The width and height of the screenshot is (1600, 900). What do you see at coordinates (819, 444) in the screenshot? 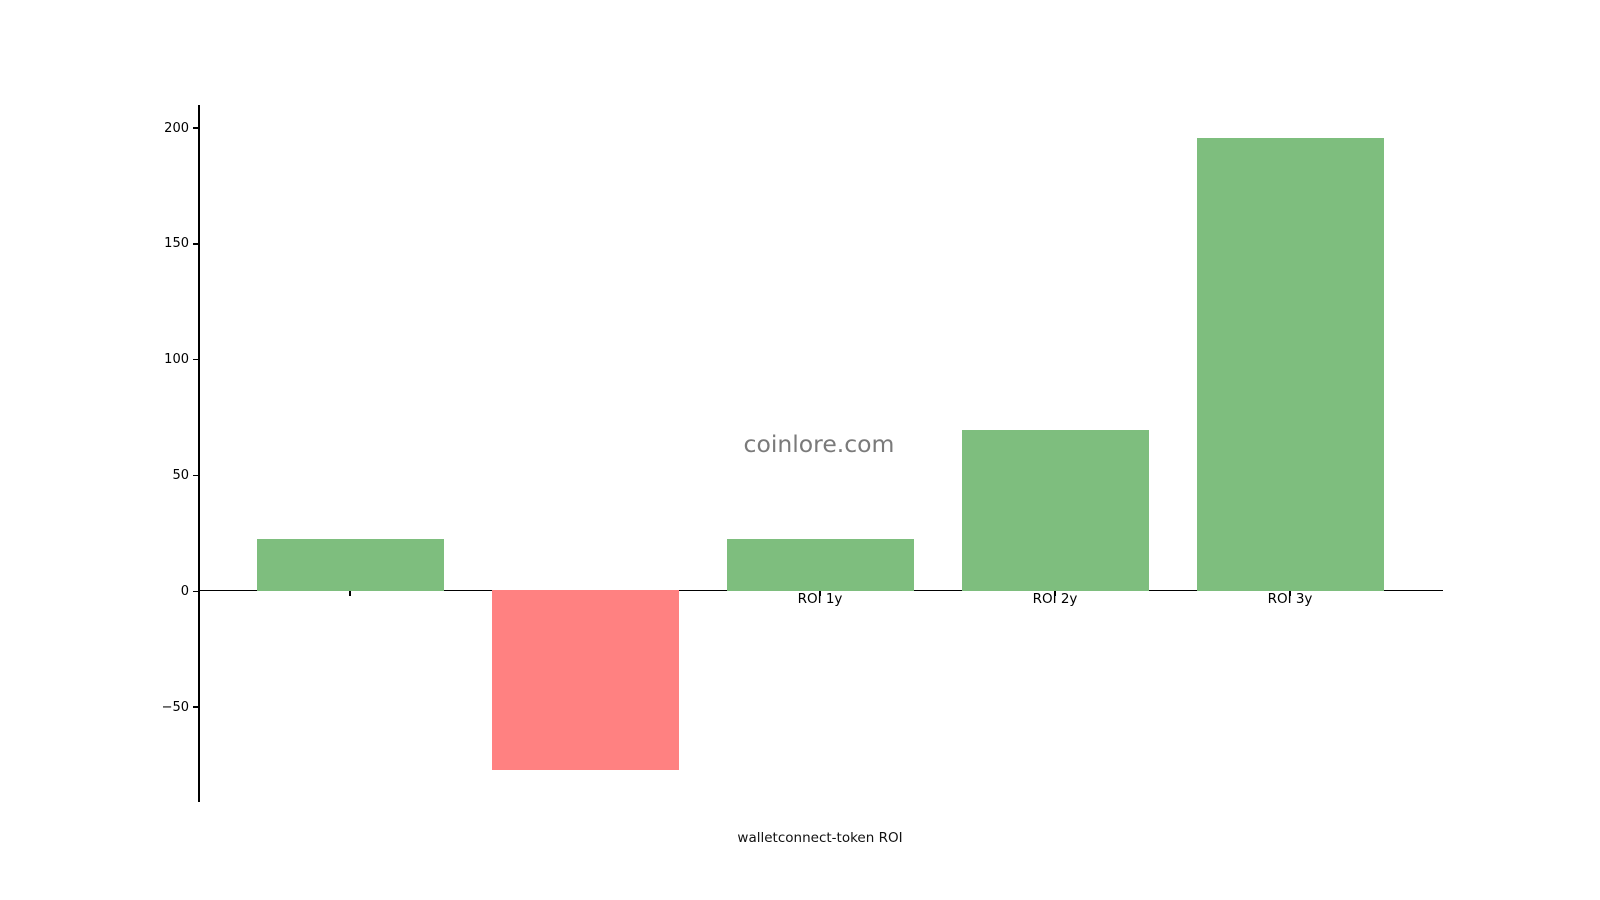
I see `watermark-text: coinlore.com` at bounding box center [819, 444].